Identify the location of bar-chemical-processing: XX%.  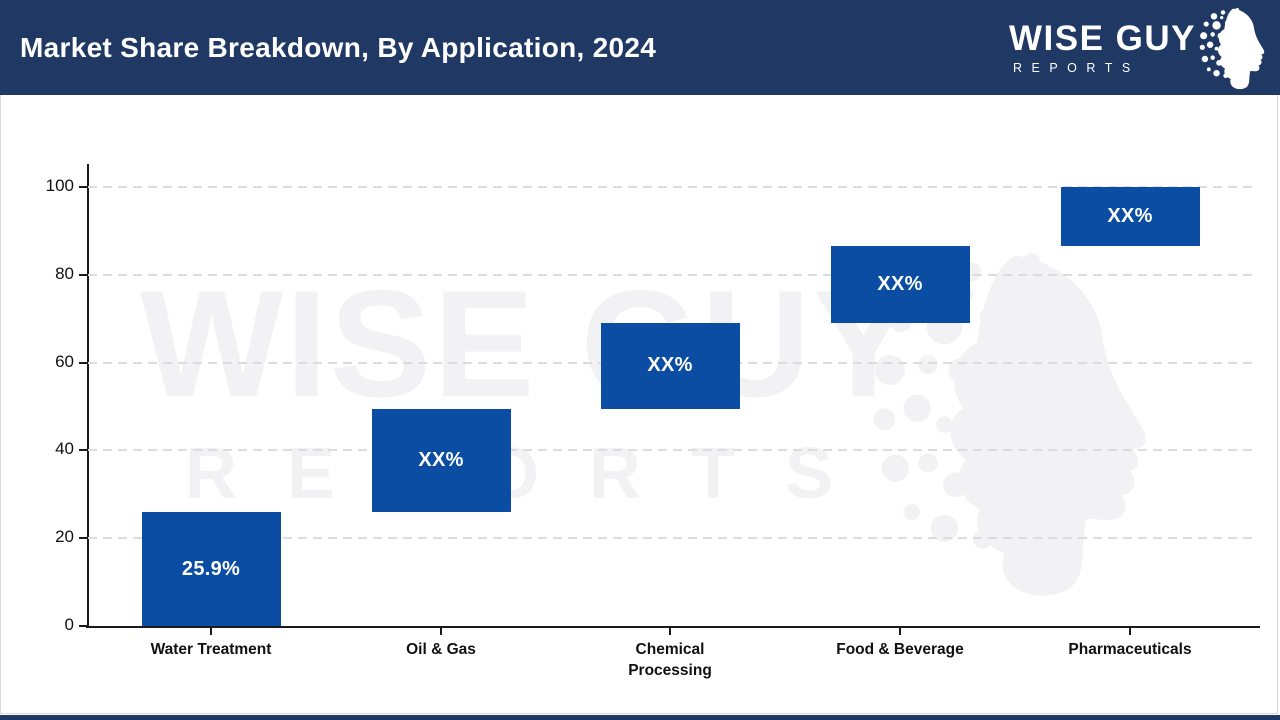
(670, 365).